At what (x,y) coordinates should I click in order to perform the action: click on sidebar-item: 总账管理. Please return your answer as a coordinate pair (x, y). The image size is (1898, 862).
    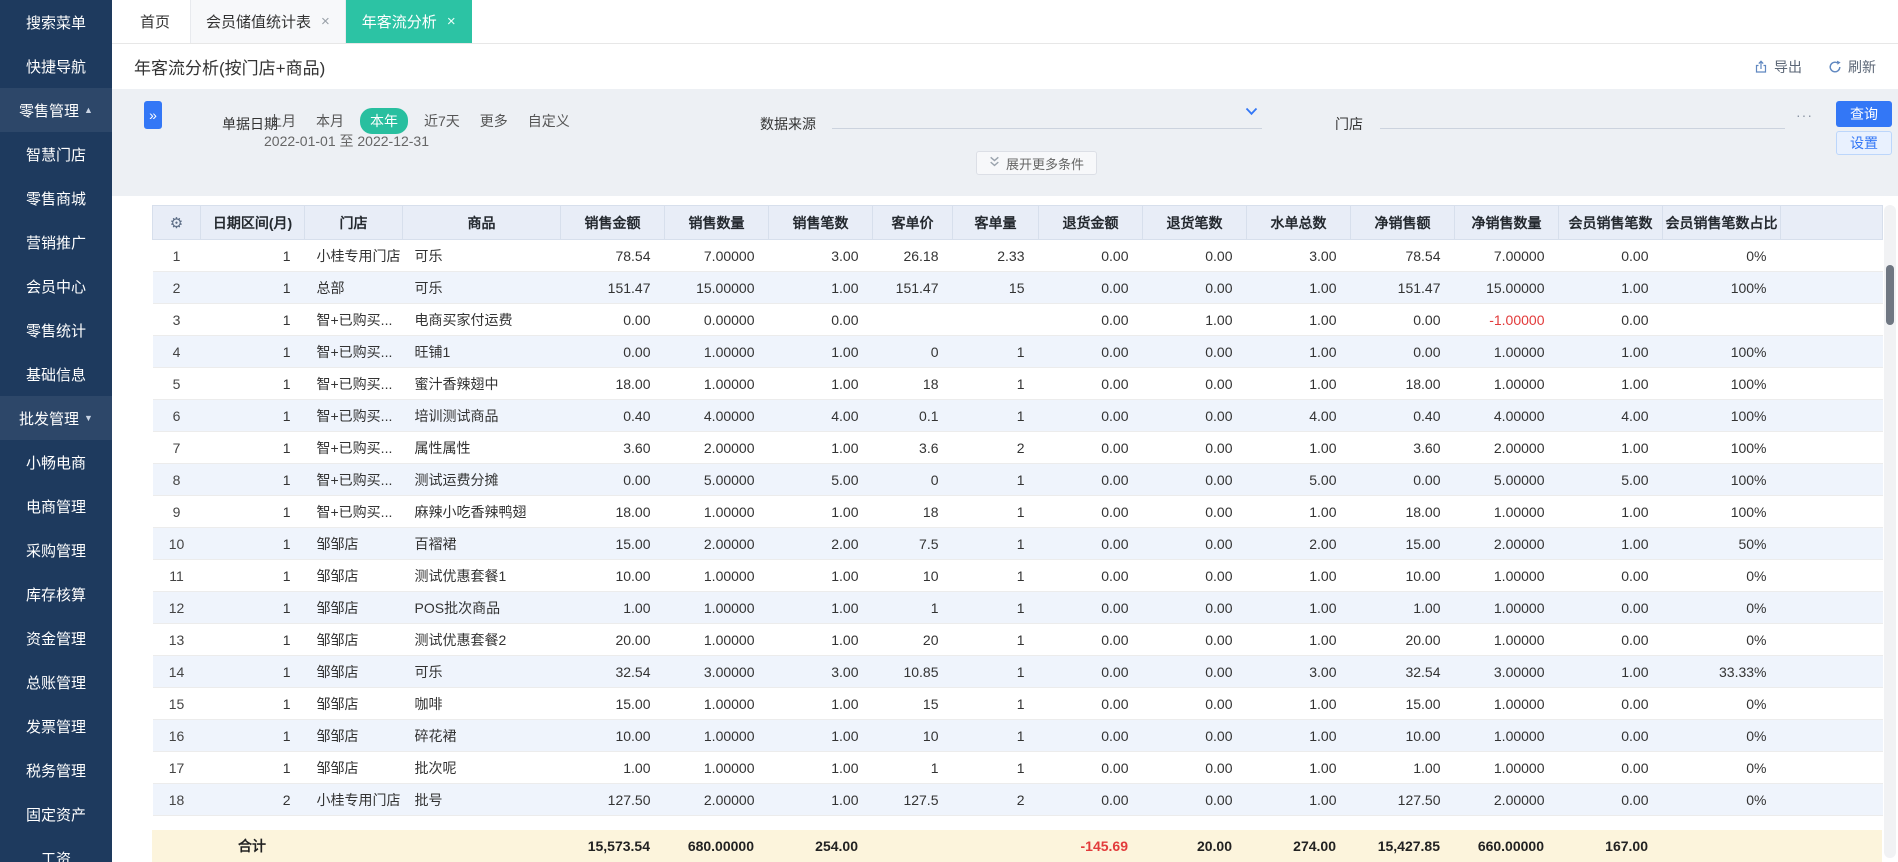
    Looking at the image, I should click on (56, 682).